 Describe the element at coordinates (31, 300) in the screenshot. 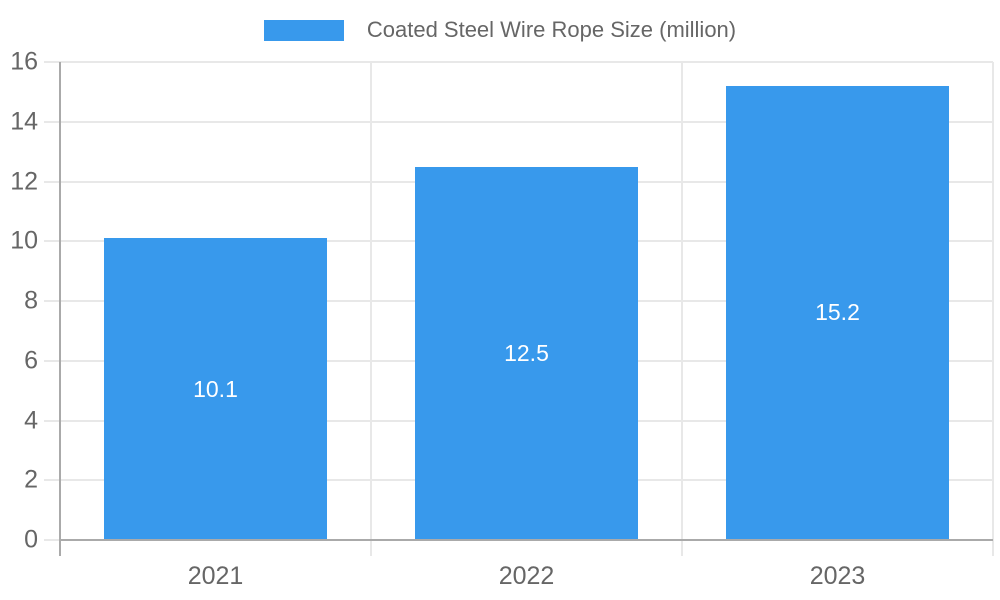

I see `y-axis-label: 8` at that location.